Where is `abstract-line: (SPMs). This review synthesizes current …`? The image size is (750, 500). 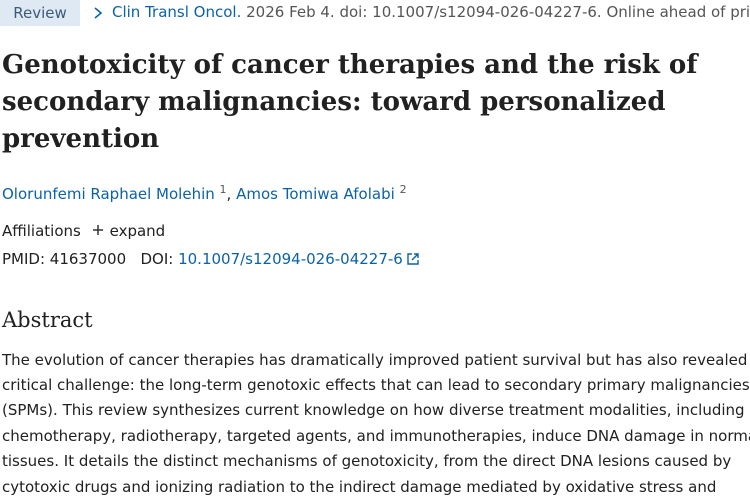
abstract-line: (SPMs). This review synthesizes current … is located at coordinates (373, 410).